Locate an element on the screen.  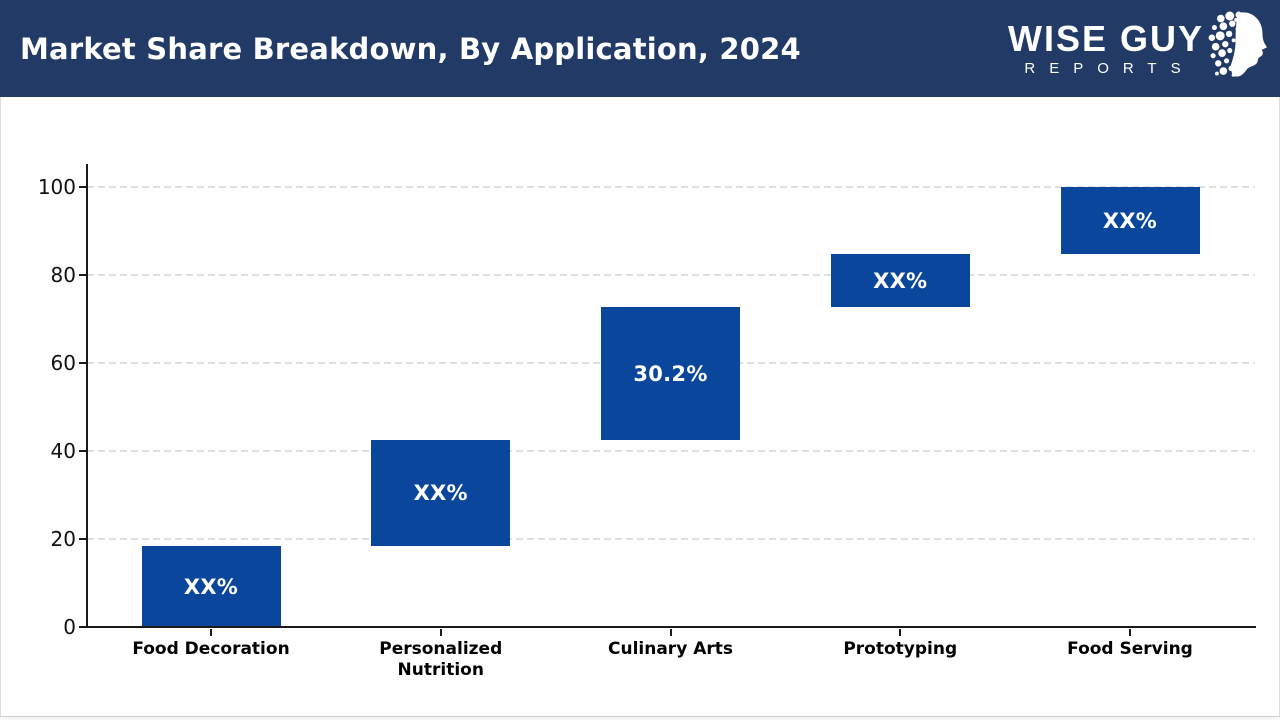
bottom-border is located at coordinates (640, 718).